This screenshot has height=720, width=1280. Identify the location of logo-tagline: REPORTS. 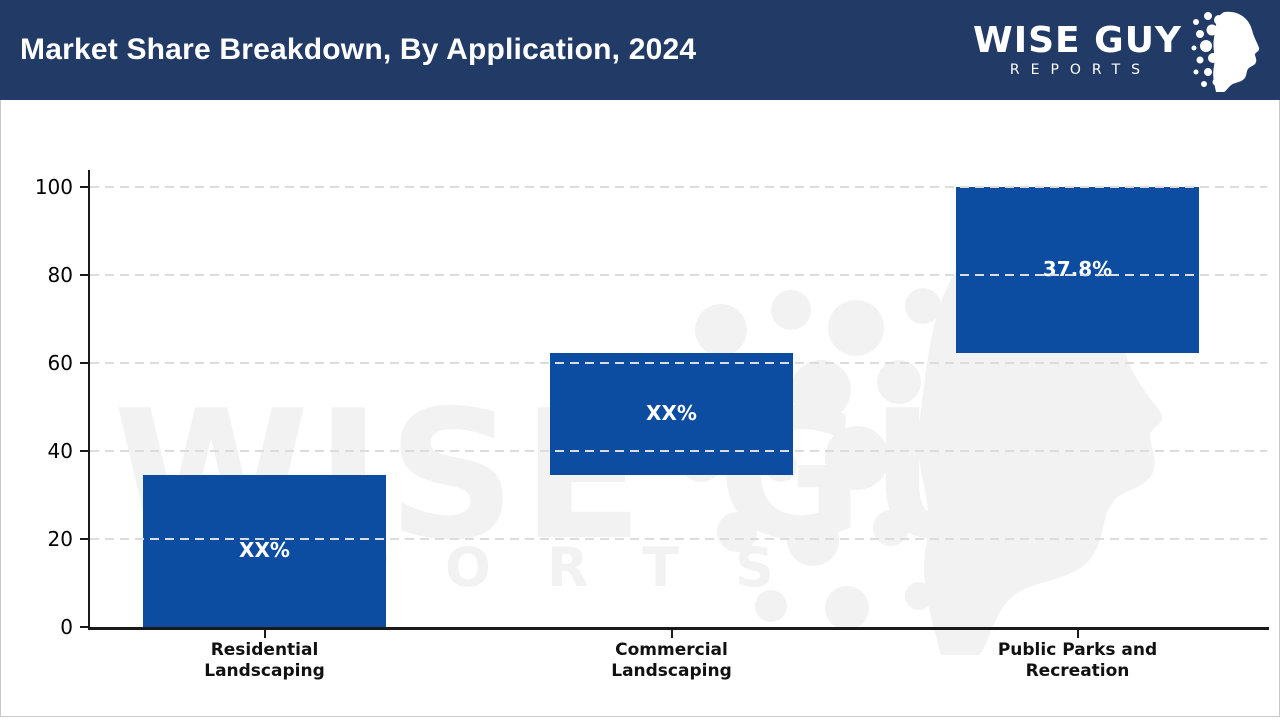
(1080, 70).